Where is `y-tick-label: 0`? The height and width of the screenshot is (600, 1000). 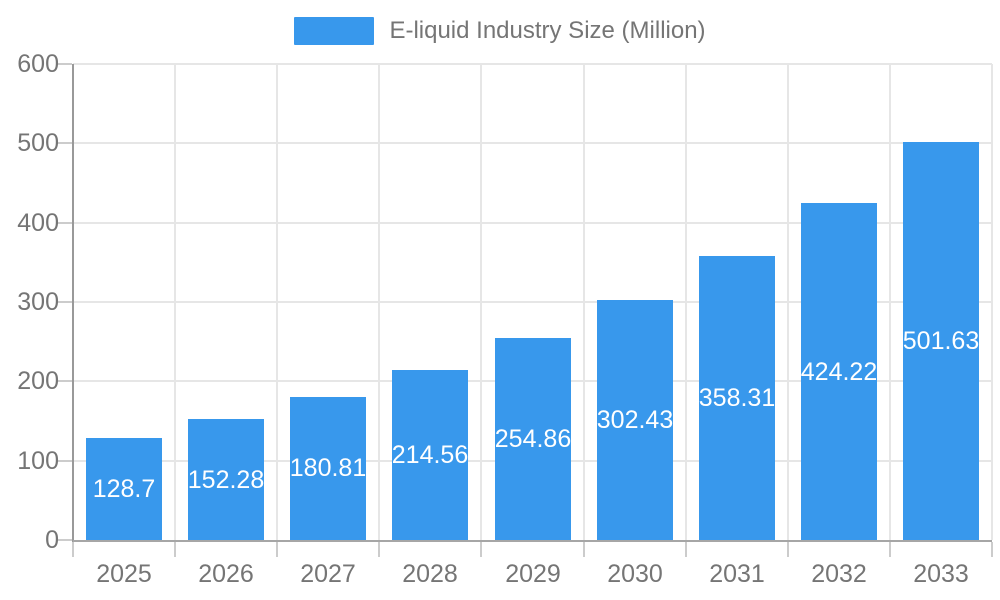 y-tick-label: 0 is located at coordinates (52, 540).